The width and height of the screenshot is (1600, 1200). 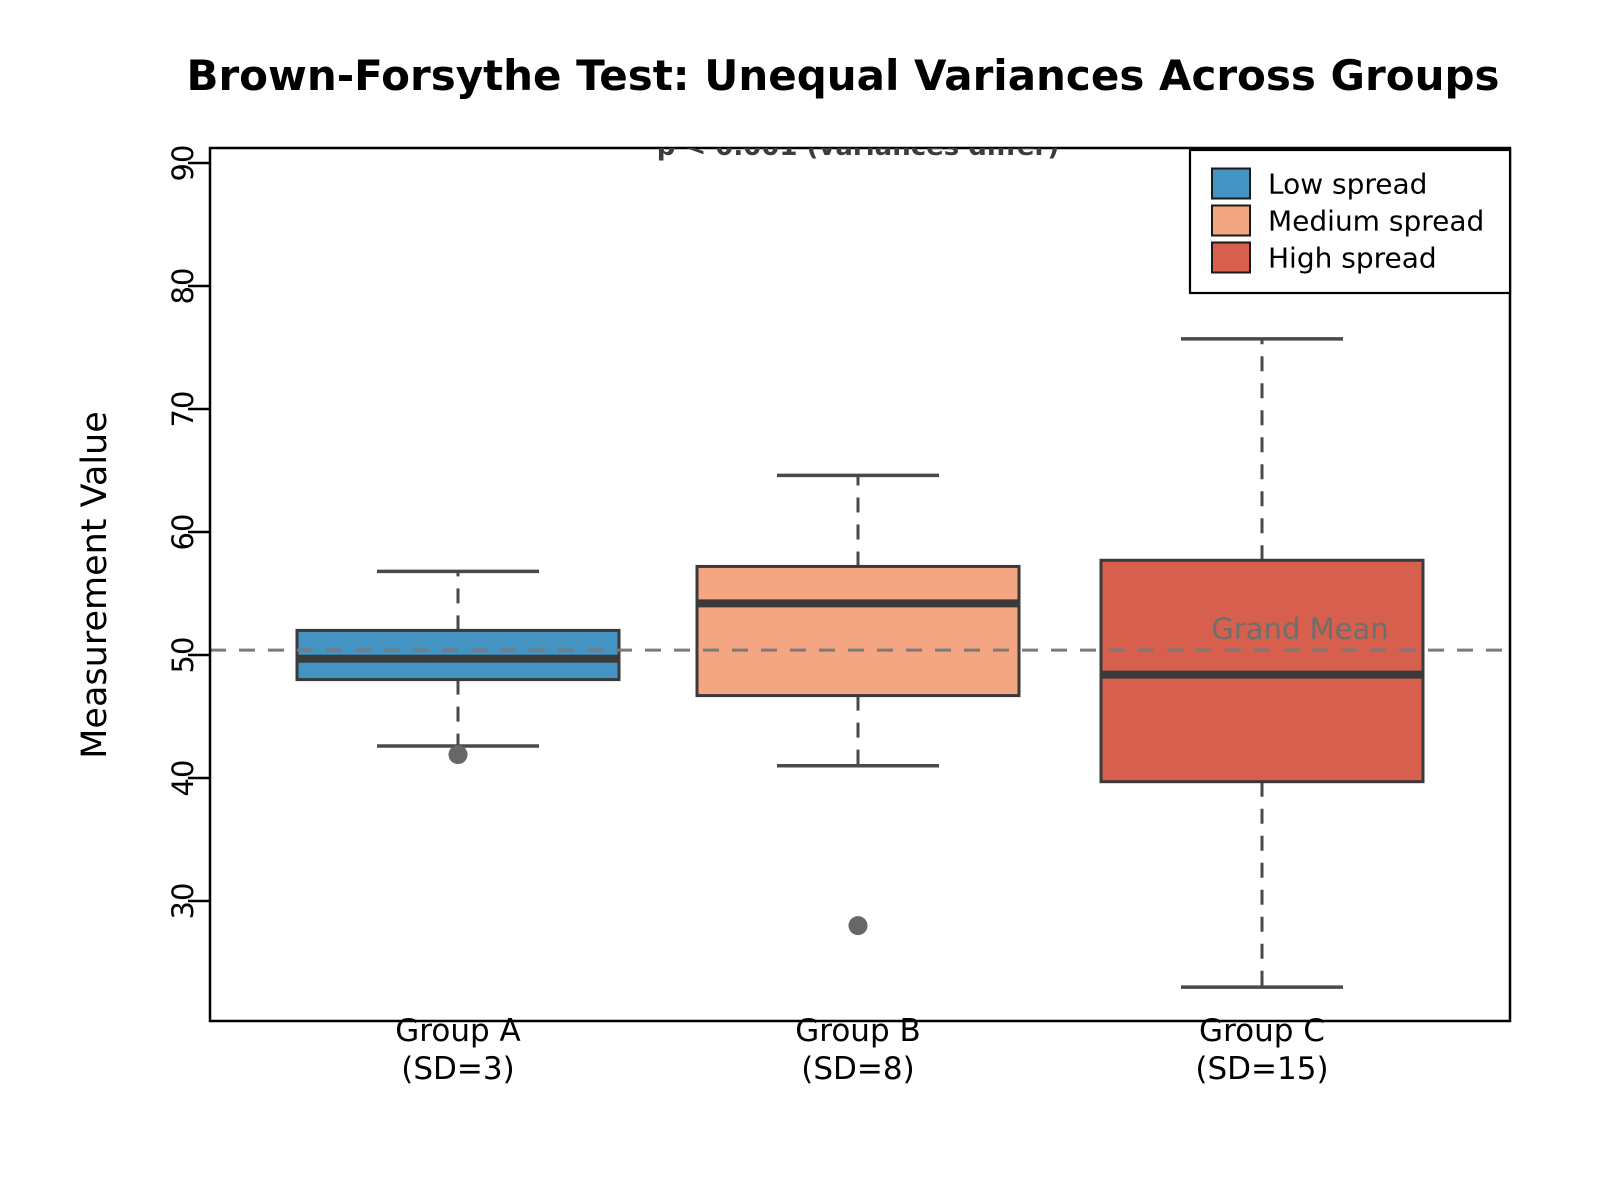 What do you see at coordinates (183, 778) in the screenshot?
I see `y-tick-label: 40` at bounding box center [183, 778].